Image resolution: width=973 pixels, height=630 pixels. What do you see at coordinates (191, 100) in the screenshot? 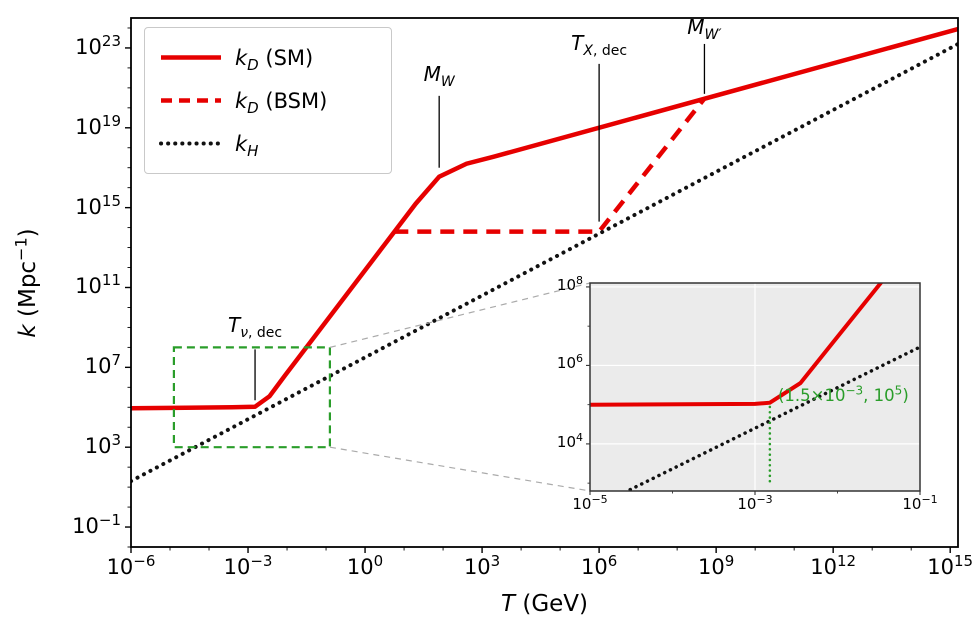
I see `kd-bsm-line-sample` at bounding box center [191, 100].